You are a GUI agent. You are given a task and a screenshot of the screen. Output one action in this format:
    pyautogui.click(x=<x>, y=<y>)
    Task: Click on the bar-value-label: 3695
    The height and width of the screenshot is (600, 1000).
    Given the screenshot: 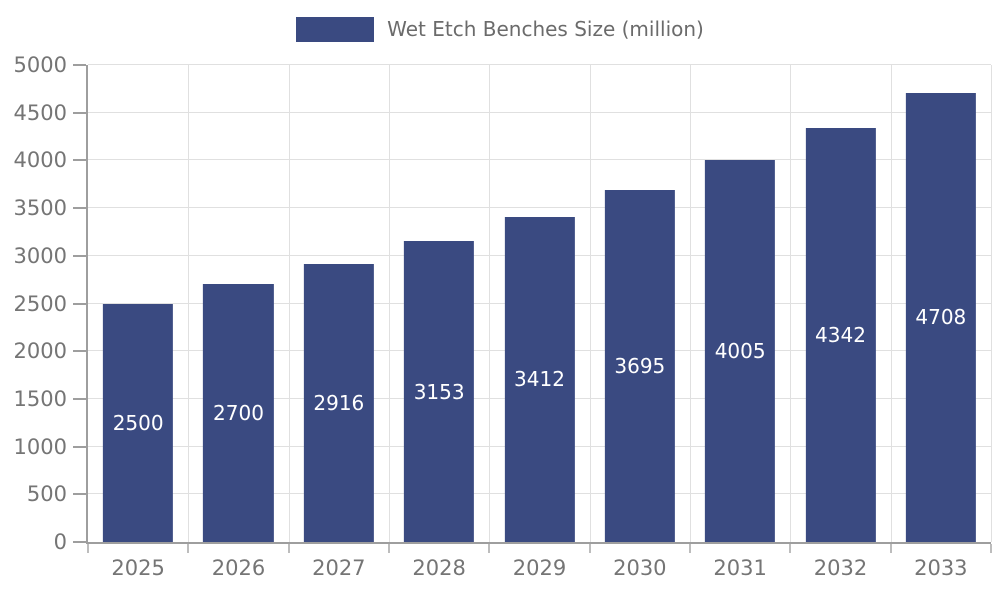 What is the action you would take?
    pyautogui.click(x=640, y=365)
    